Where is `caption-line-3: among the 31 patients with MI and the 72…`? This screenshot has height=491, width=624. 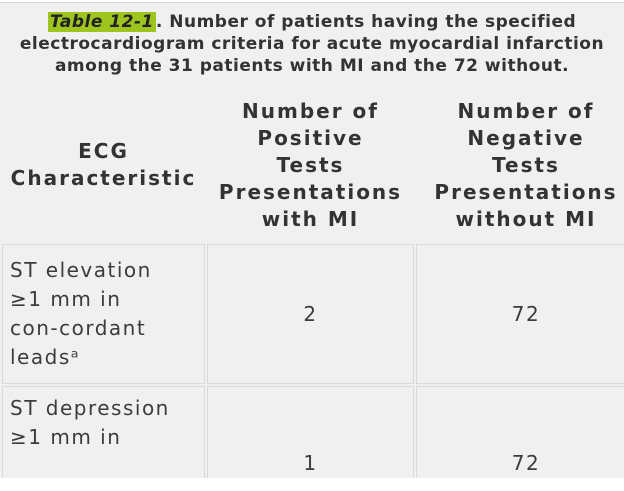
caption-line-3: among the 31 patients with MI and the 72… is located at coordinates (312, 66).